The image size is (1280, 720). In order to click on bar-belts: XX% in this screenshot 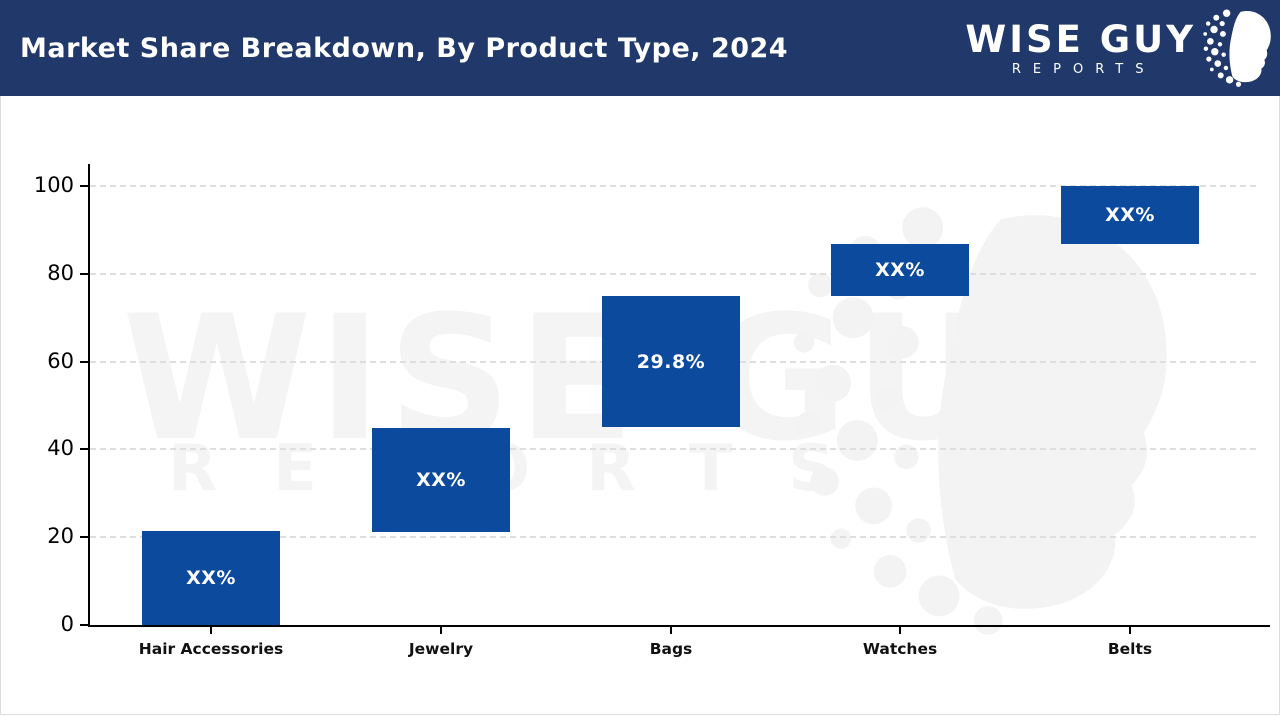, I will do `click(1130, 215)`.